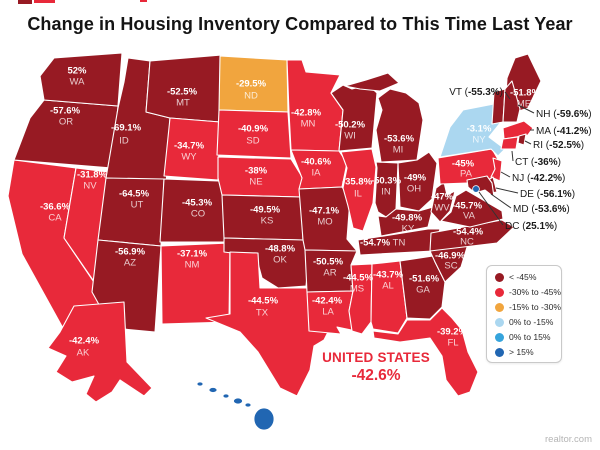 This screenshot has width=600, height=450. I want to click on state-abbr-NM: NM, so click(192, 265).